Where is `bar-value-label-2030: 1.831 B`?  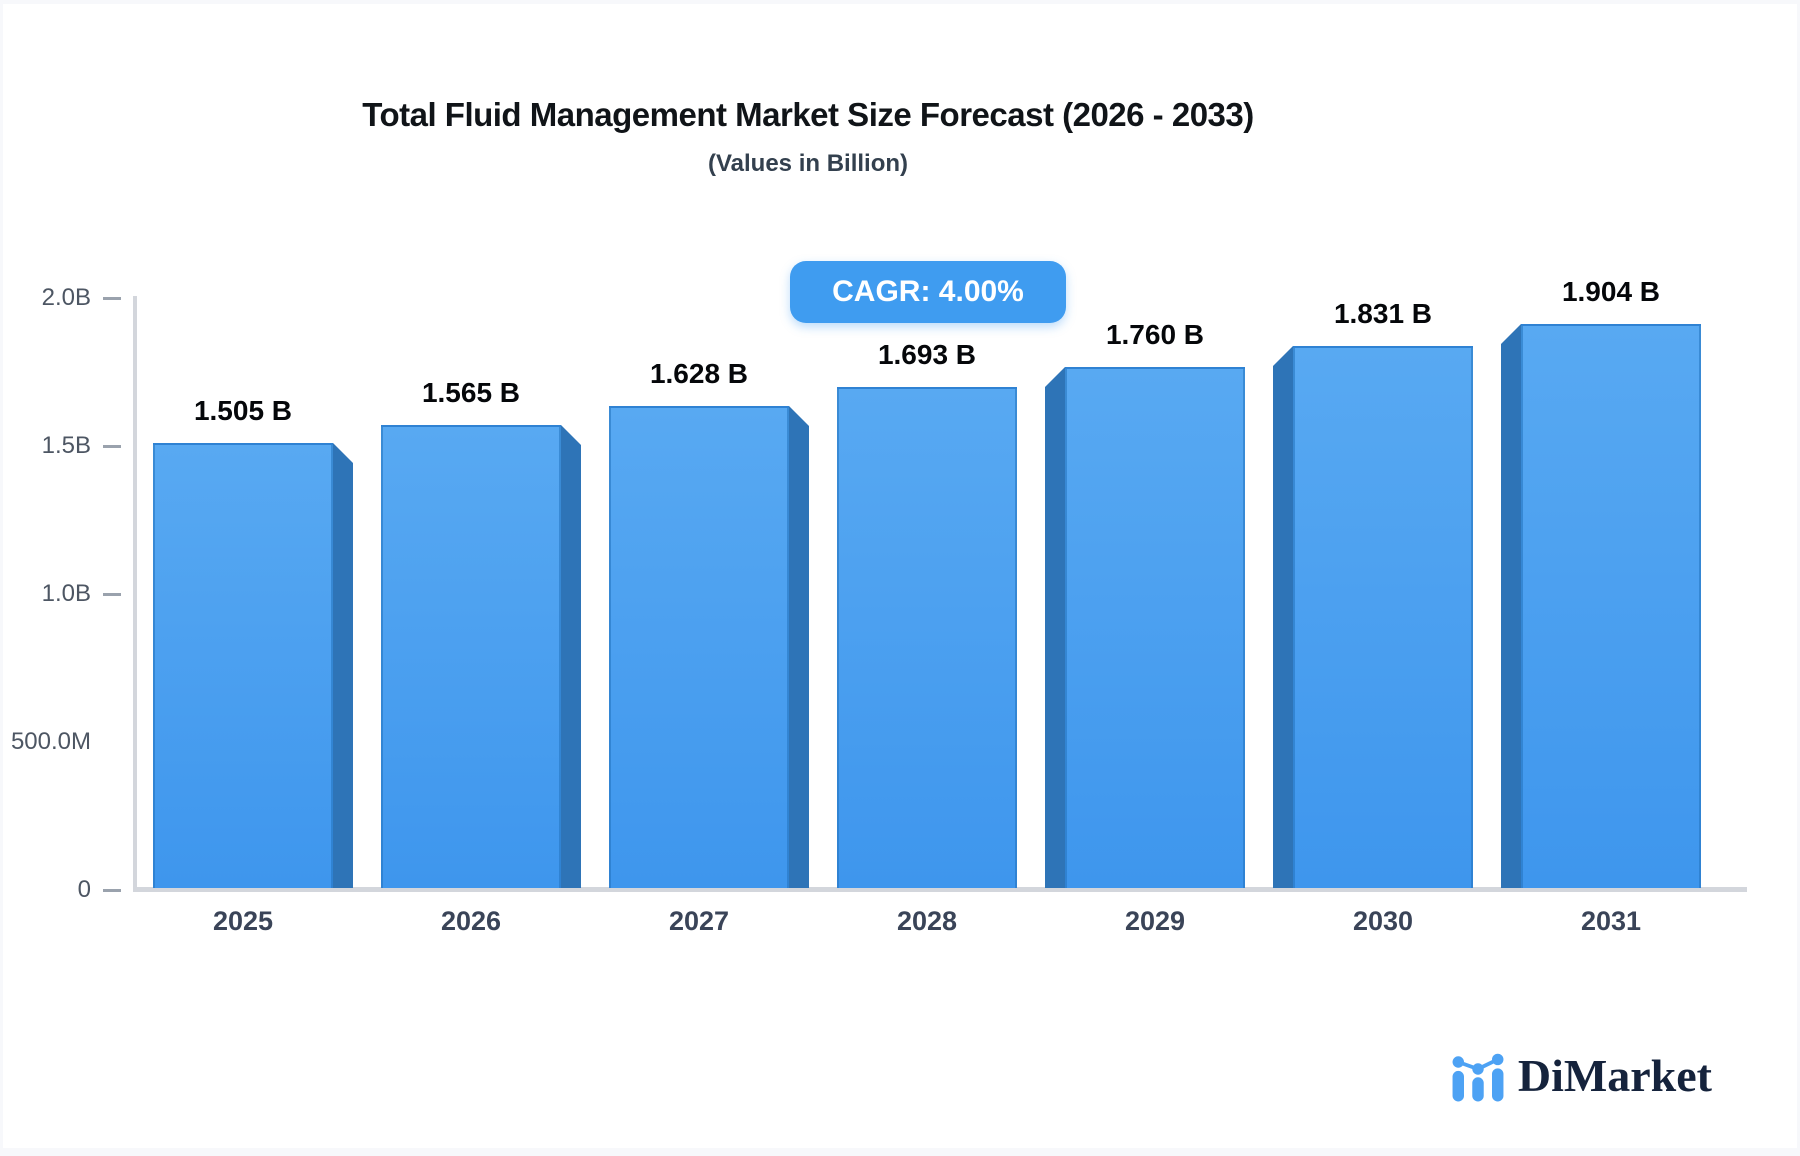 bar-value-label-2030: 1.831 B is located at coordinates (1383, 313).